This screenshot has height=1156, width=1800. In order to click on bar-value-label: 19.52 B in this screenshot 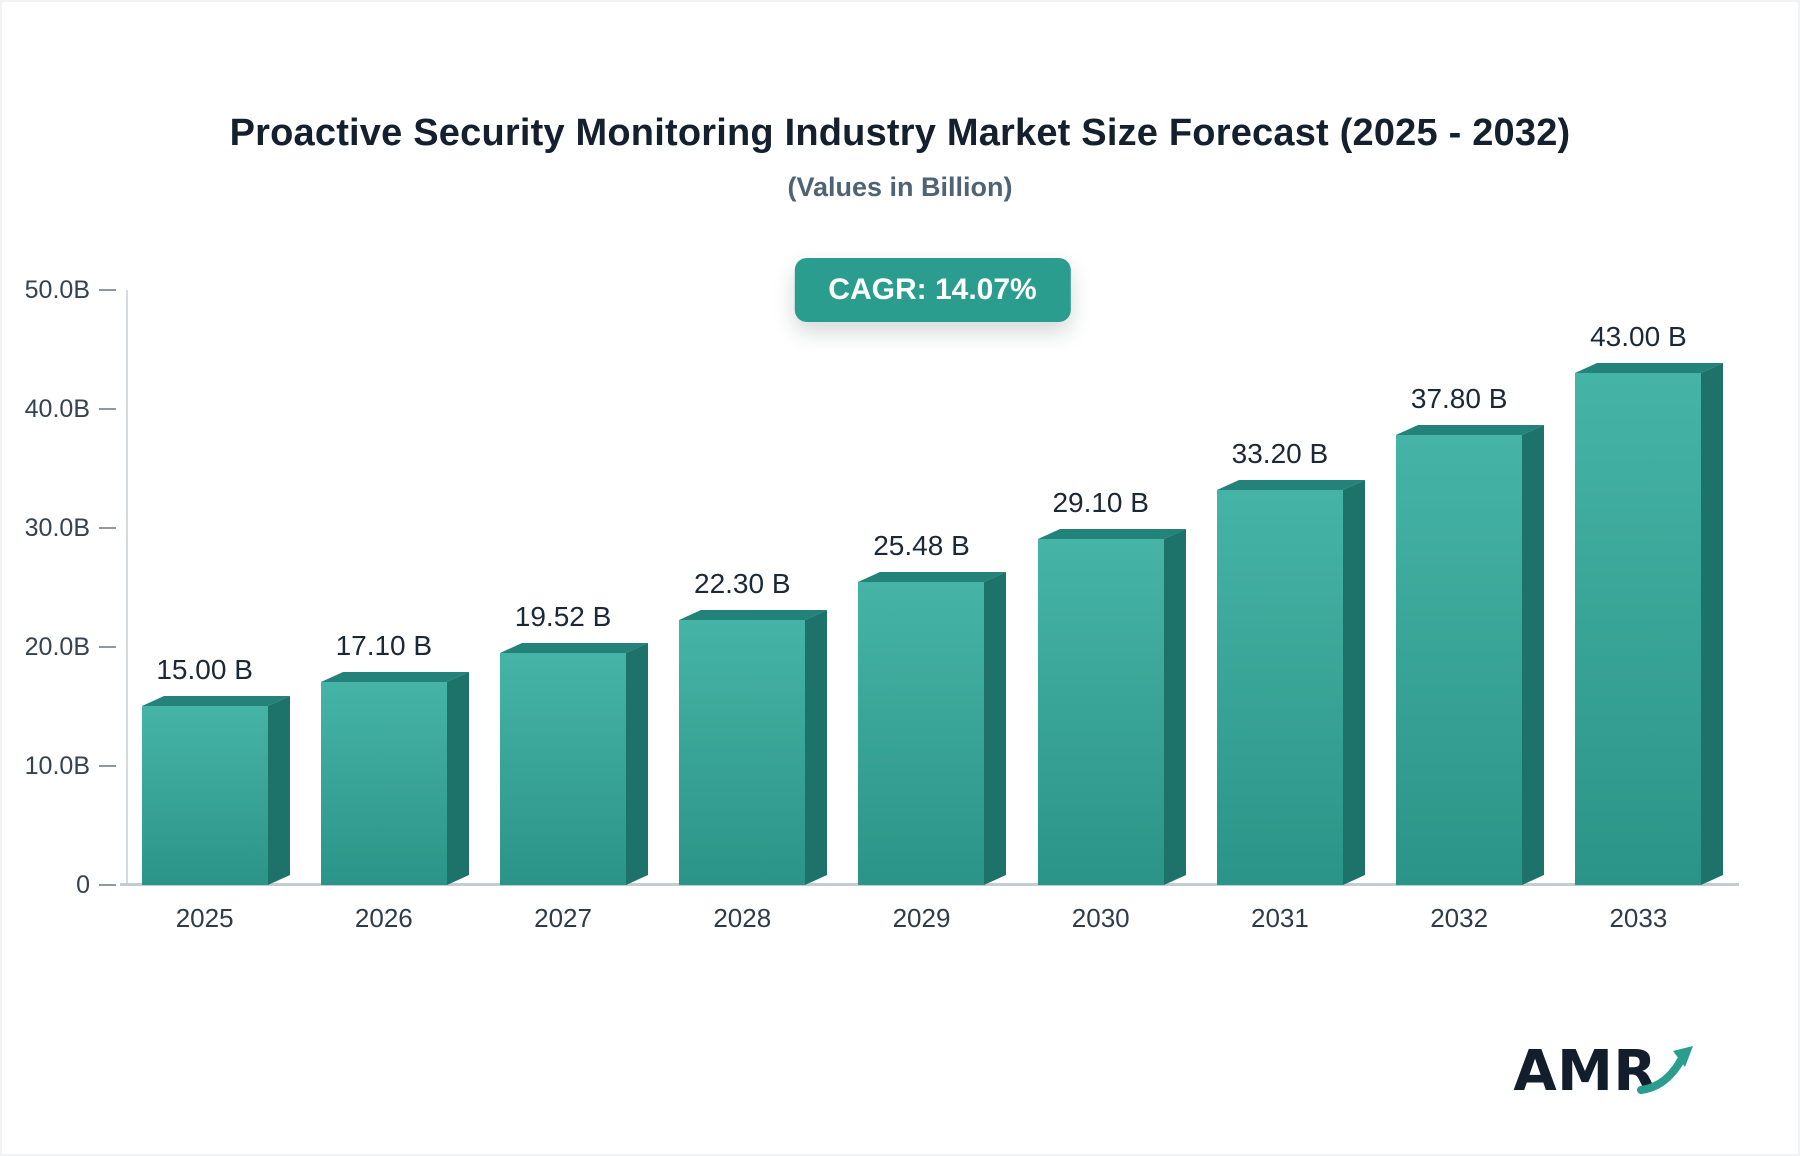, I will do `click(563, 616)`.